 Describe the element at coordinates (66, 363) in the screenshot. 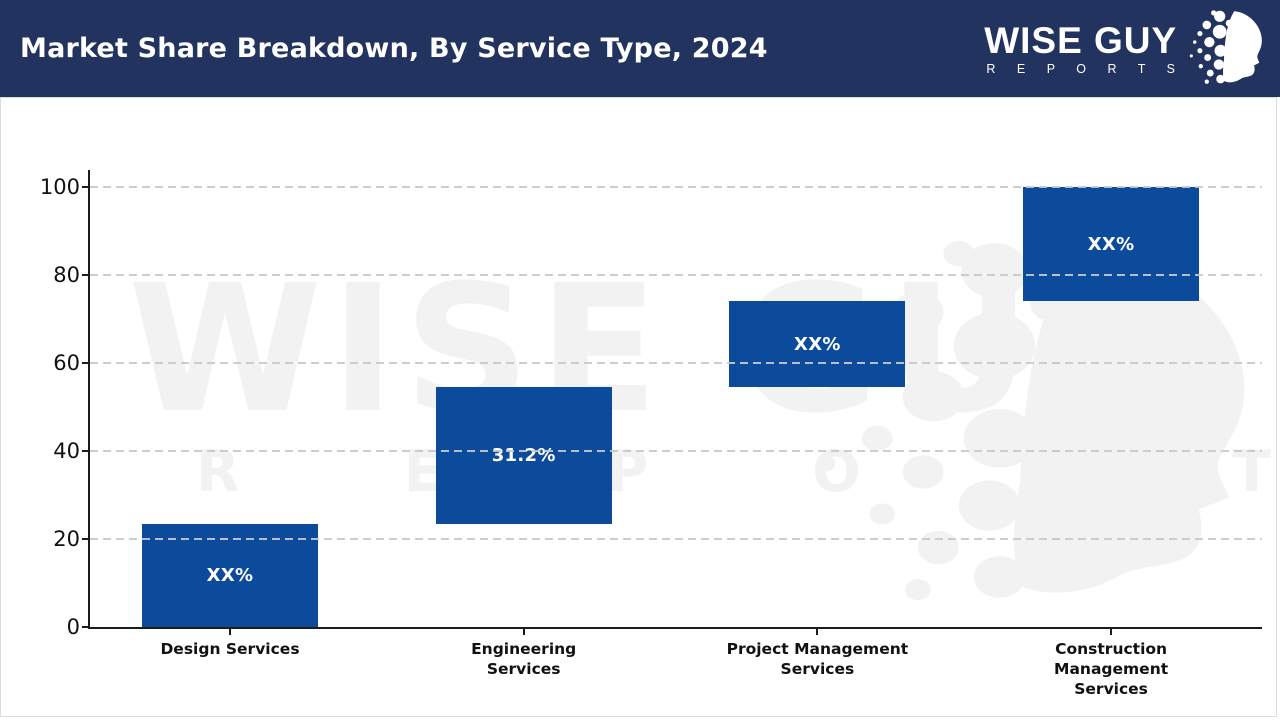

I see `y-tick-label: 60` at that location.